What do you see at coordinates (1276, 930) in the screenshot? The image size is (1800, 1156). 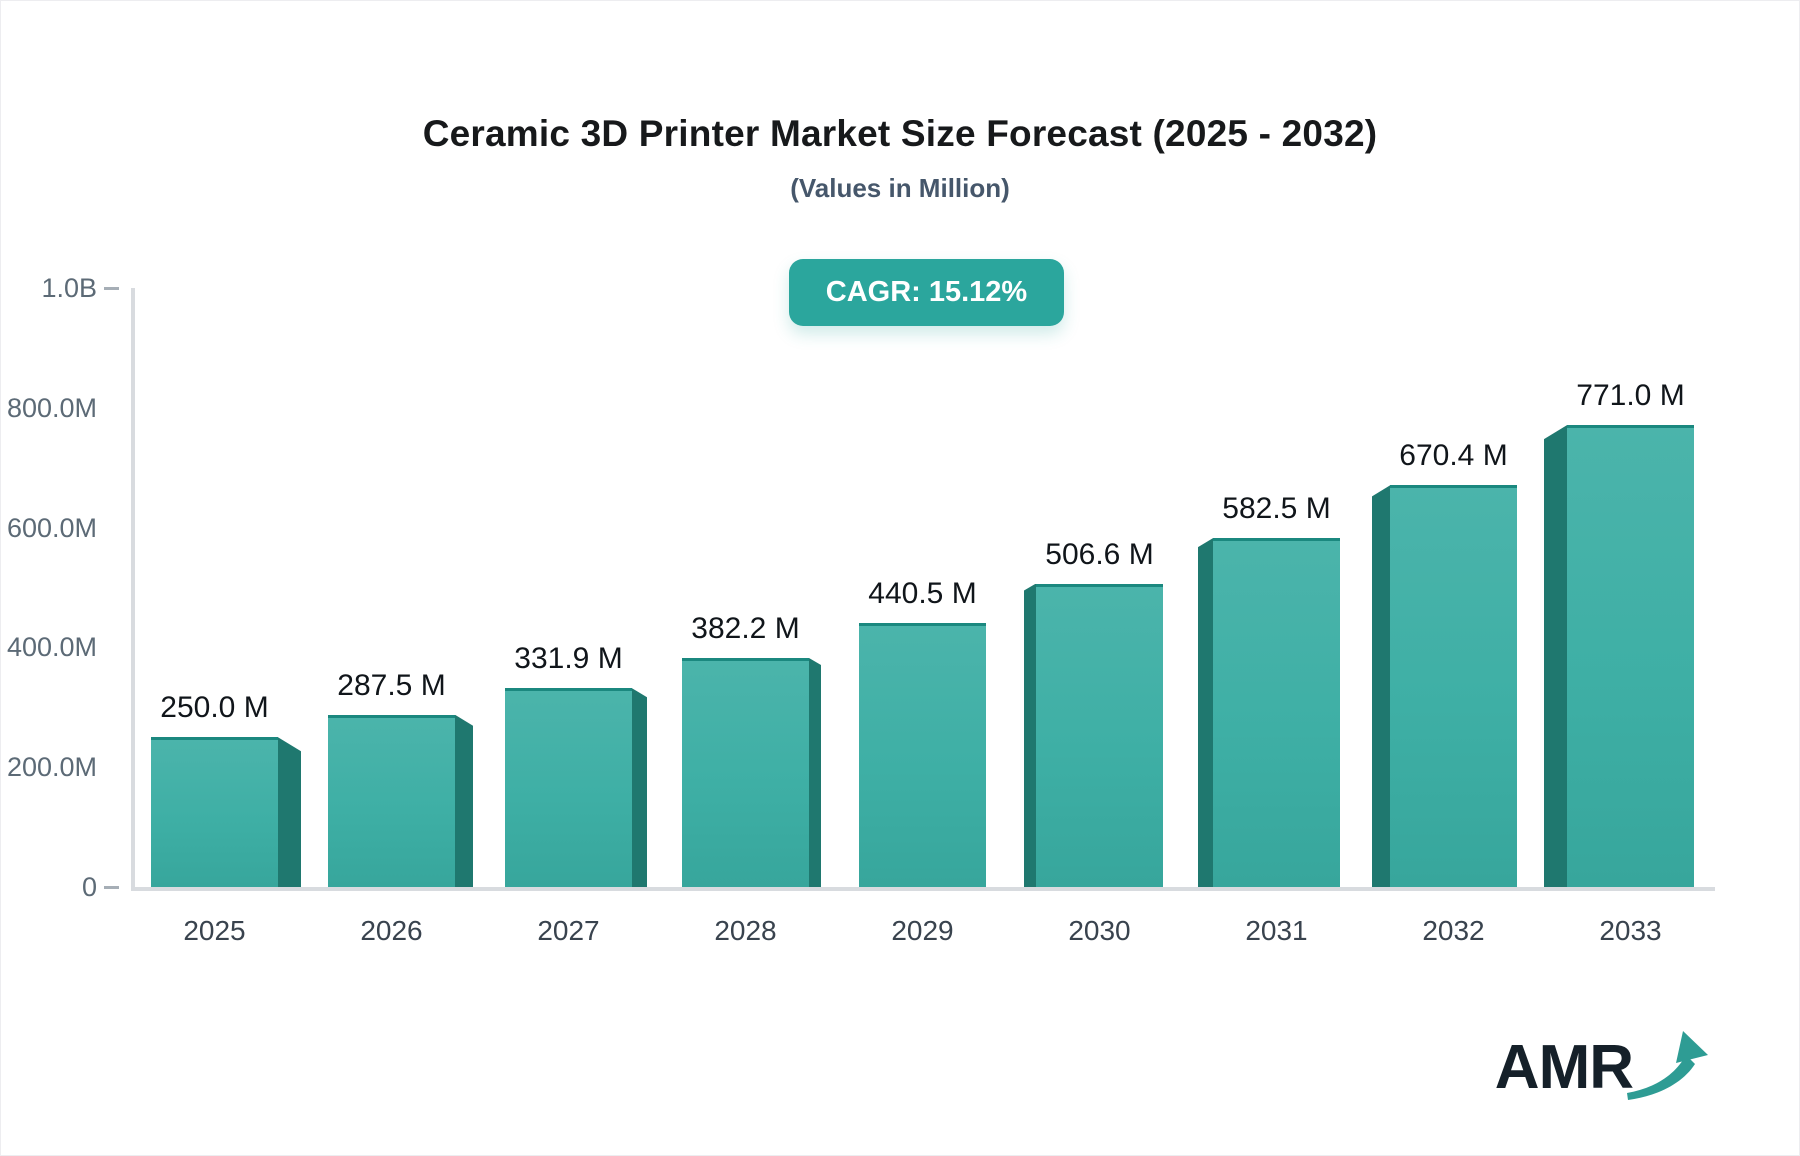 I see `x-axis-label-2031: 2031` at bounding box center [1276, 930].